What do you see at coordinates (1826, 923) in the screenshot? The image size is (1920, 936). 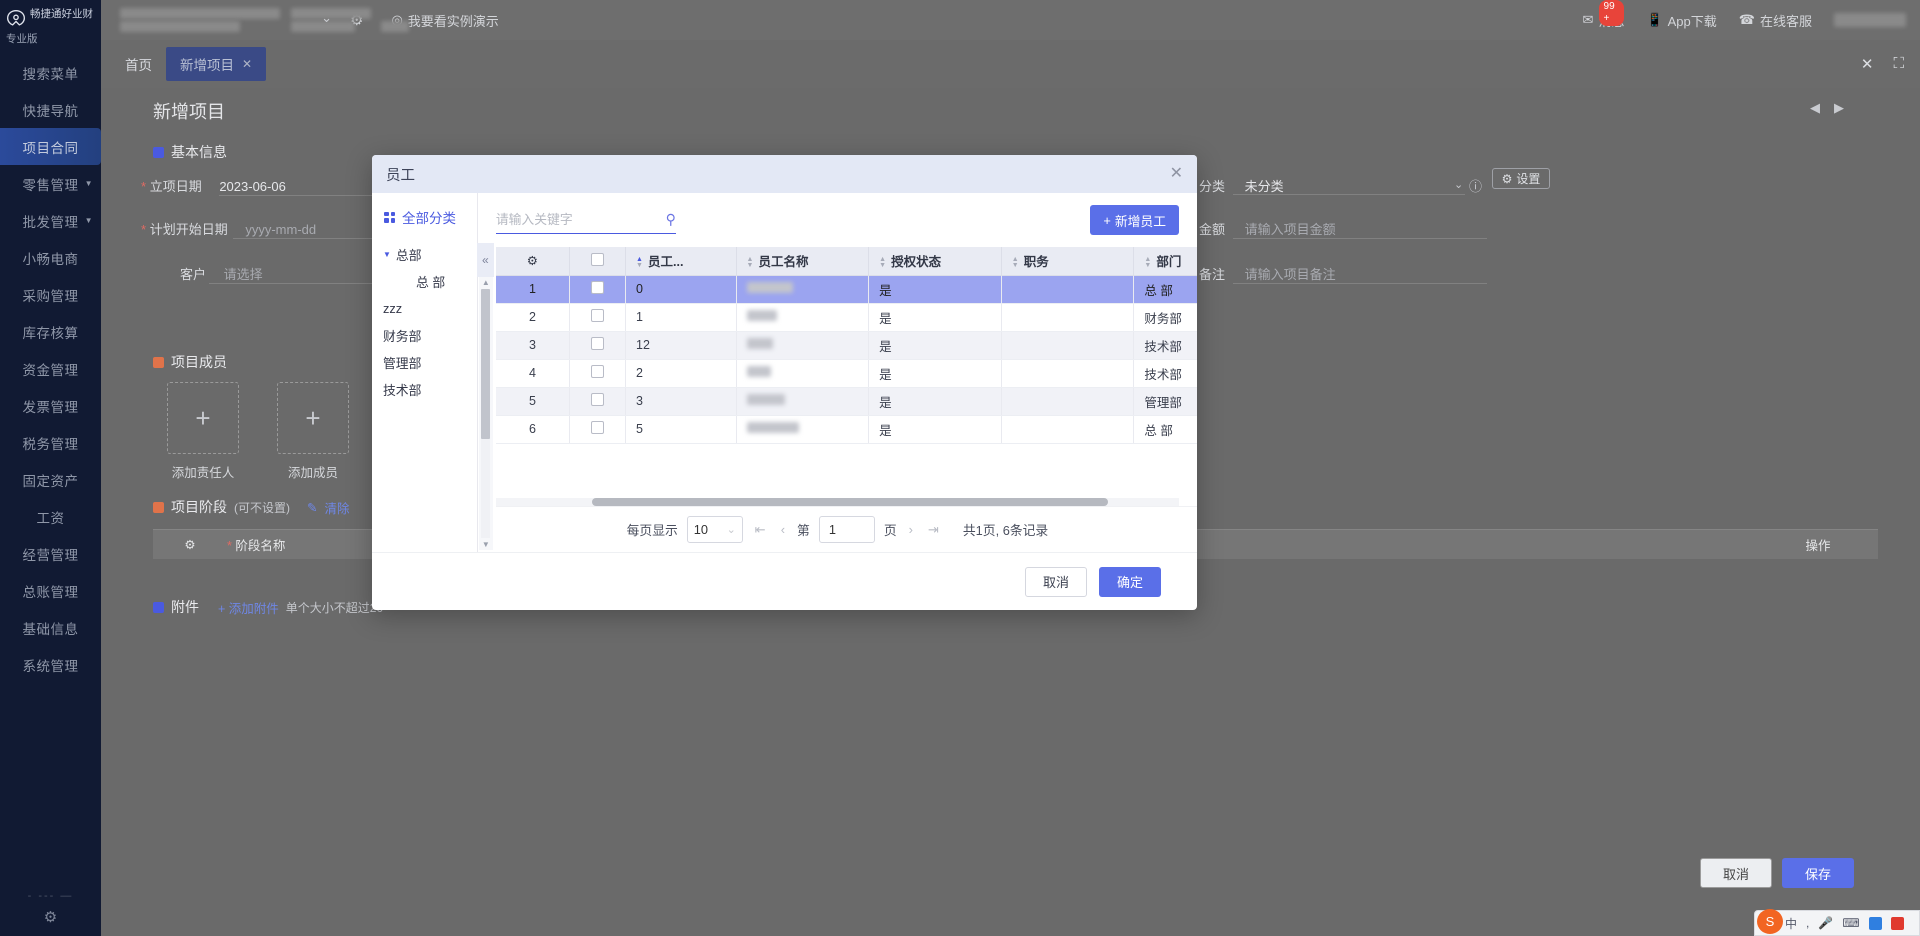 I see `microphone-icon: 🎤` at bounding box center [1826, 923].